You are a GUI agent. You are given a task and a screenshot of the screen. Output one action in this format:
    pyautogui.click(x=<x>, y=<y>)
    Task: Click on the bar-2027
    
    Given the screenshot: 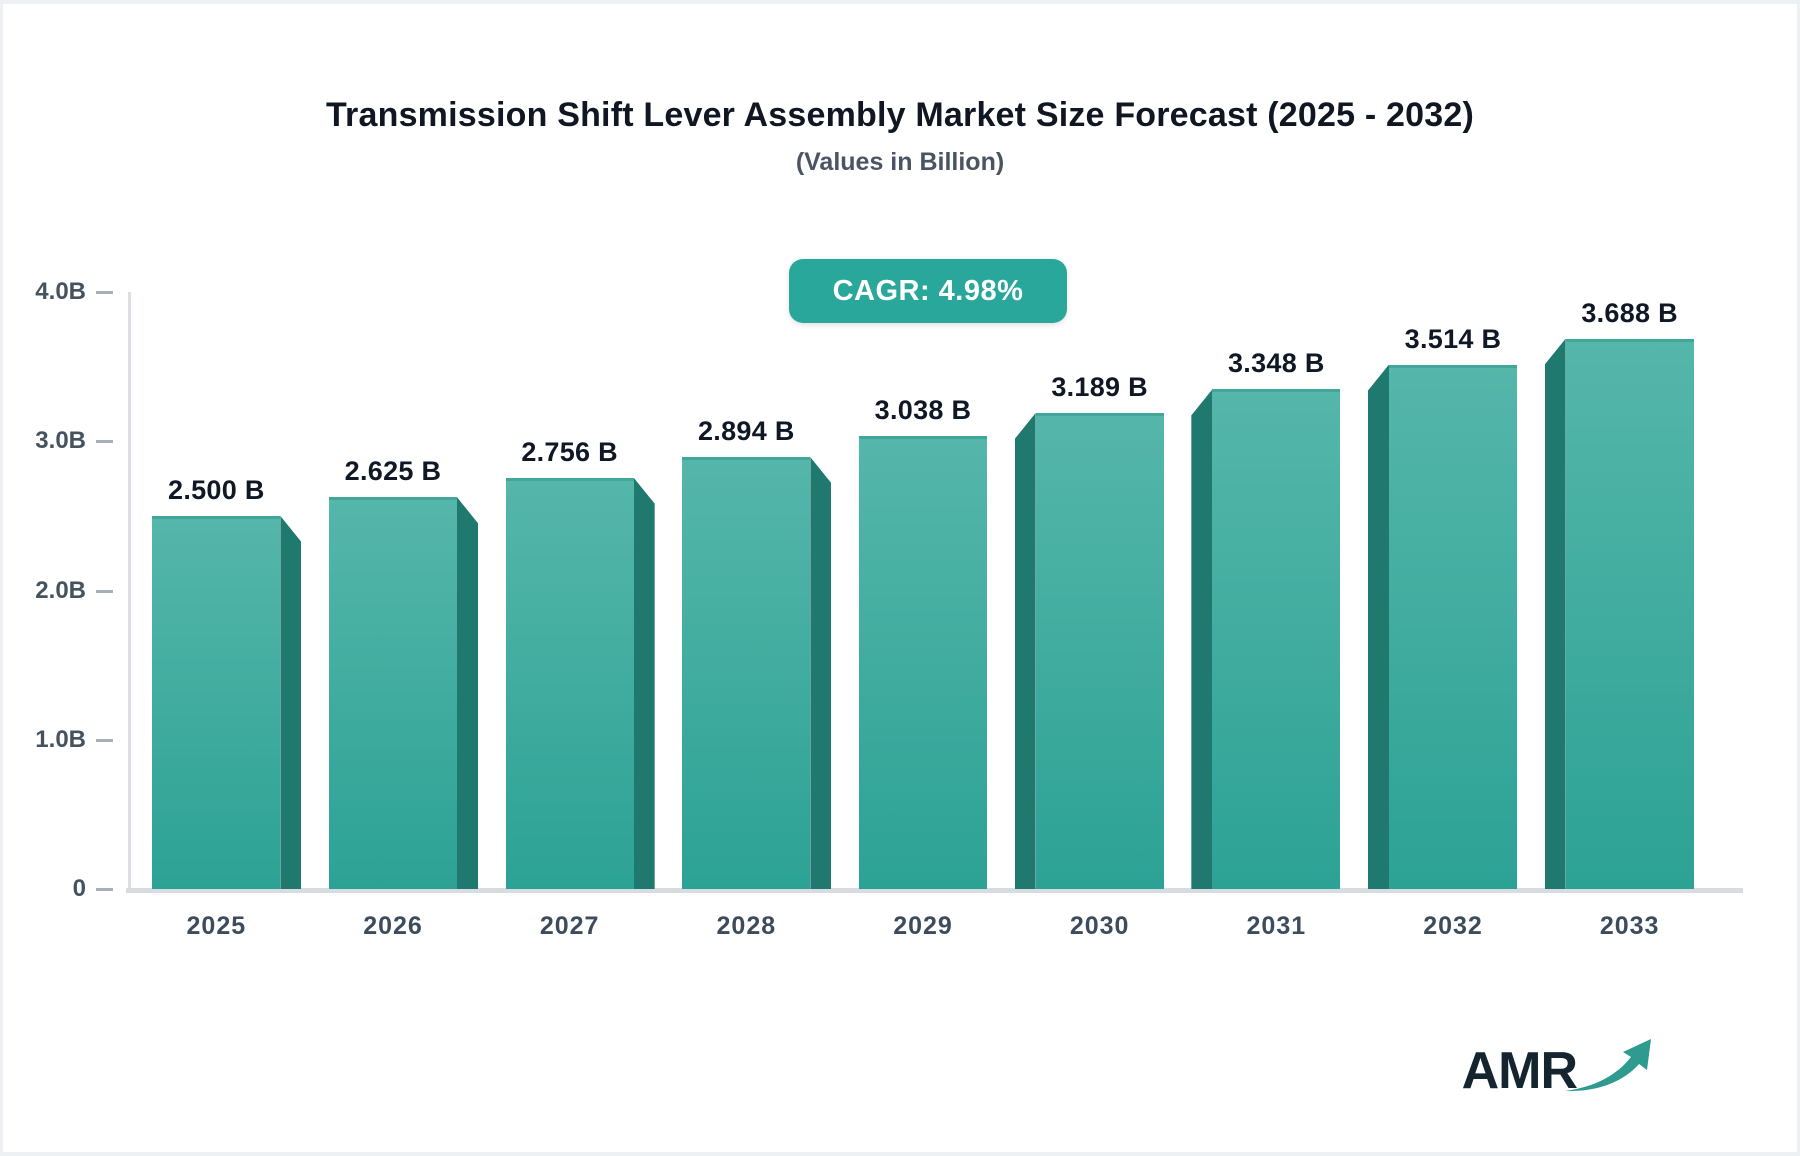 What is the action you would take?
    pyautogui.click(x=569, y=683)
    